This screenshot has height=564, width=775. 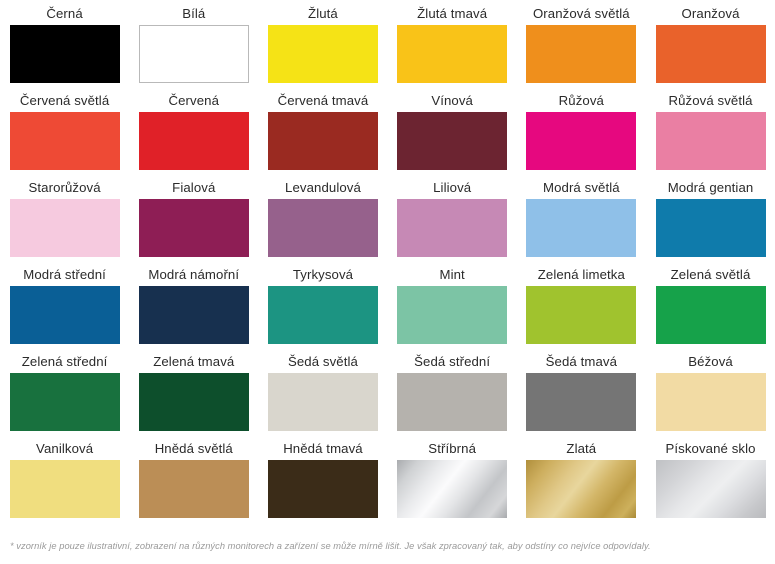 I want to click on swatch-cell: Šedá střední, so click(x=452, y=391).